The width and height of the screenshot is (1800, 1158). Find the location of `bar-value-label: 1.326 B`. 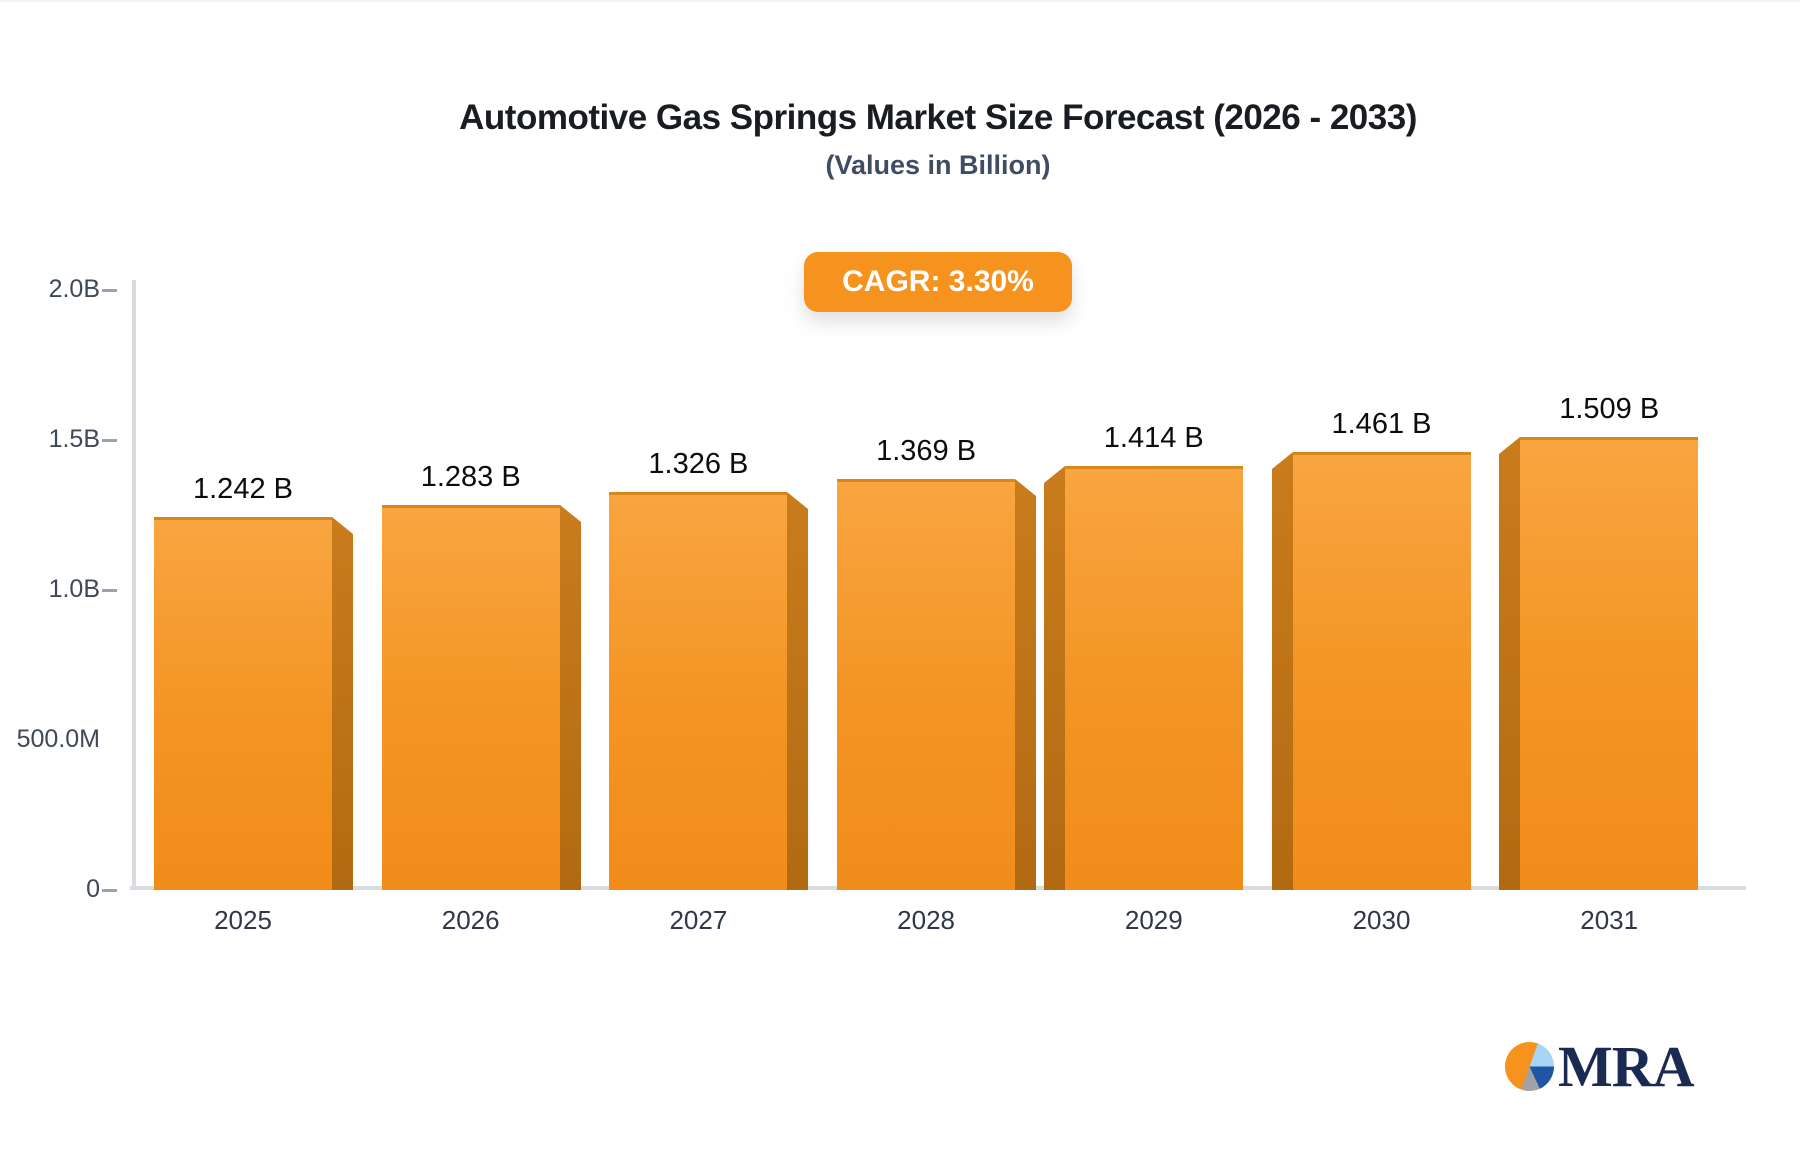

bar-value-label: 1.326 B is located at coordinates (698, 464).